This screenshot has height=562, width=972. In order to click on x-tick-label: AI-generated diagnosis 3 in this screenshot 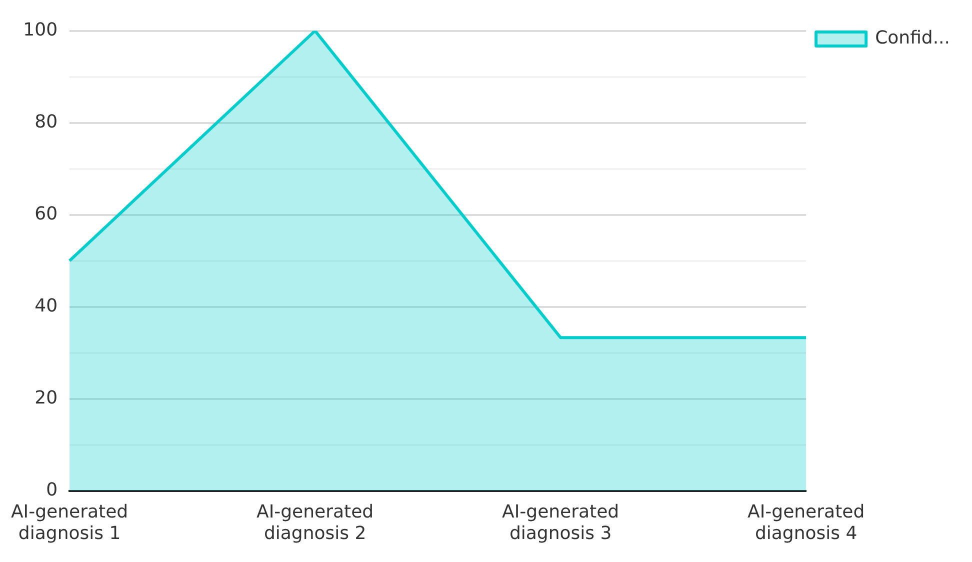, I will do `click(561, 522)`.